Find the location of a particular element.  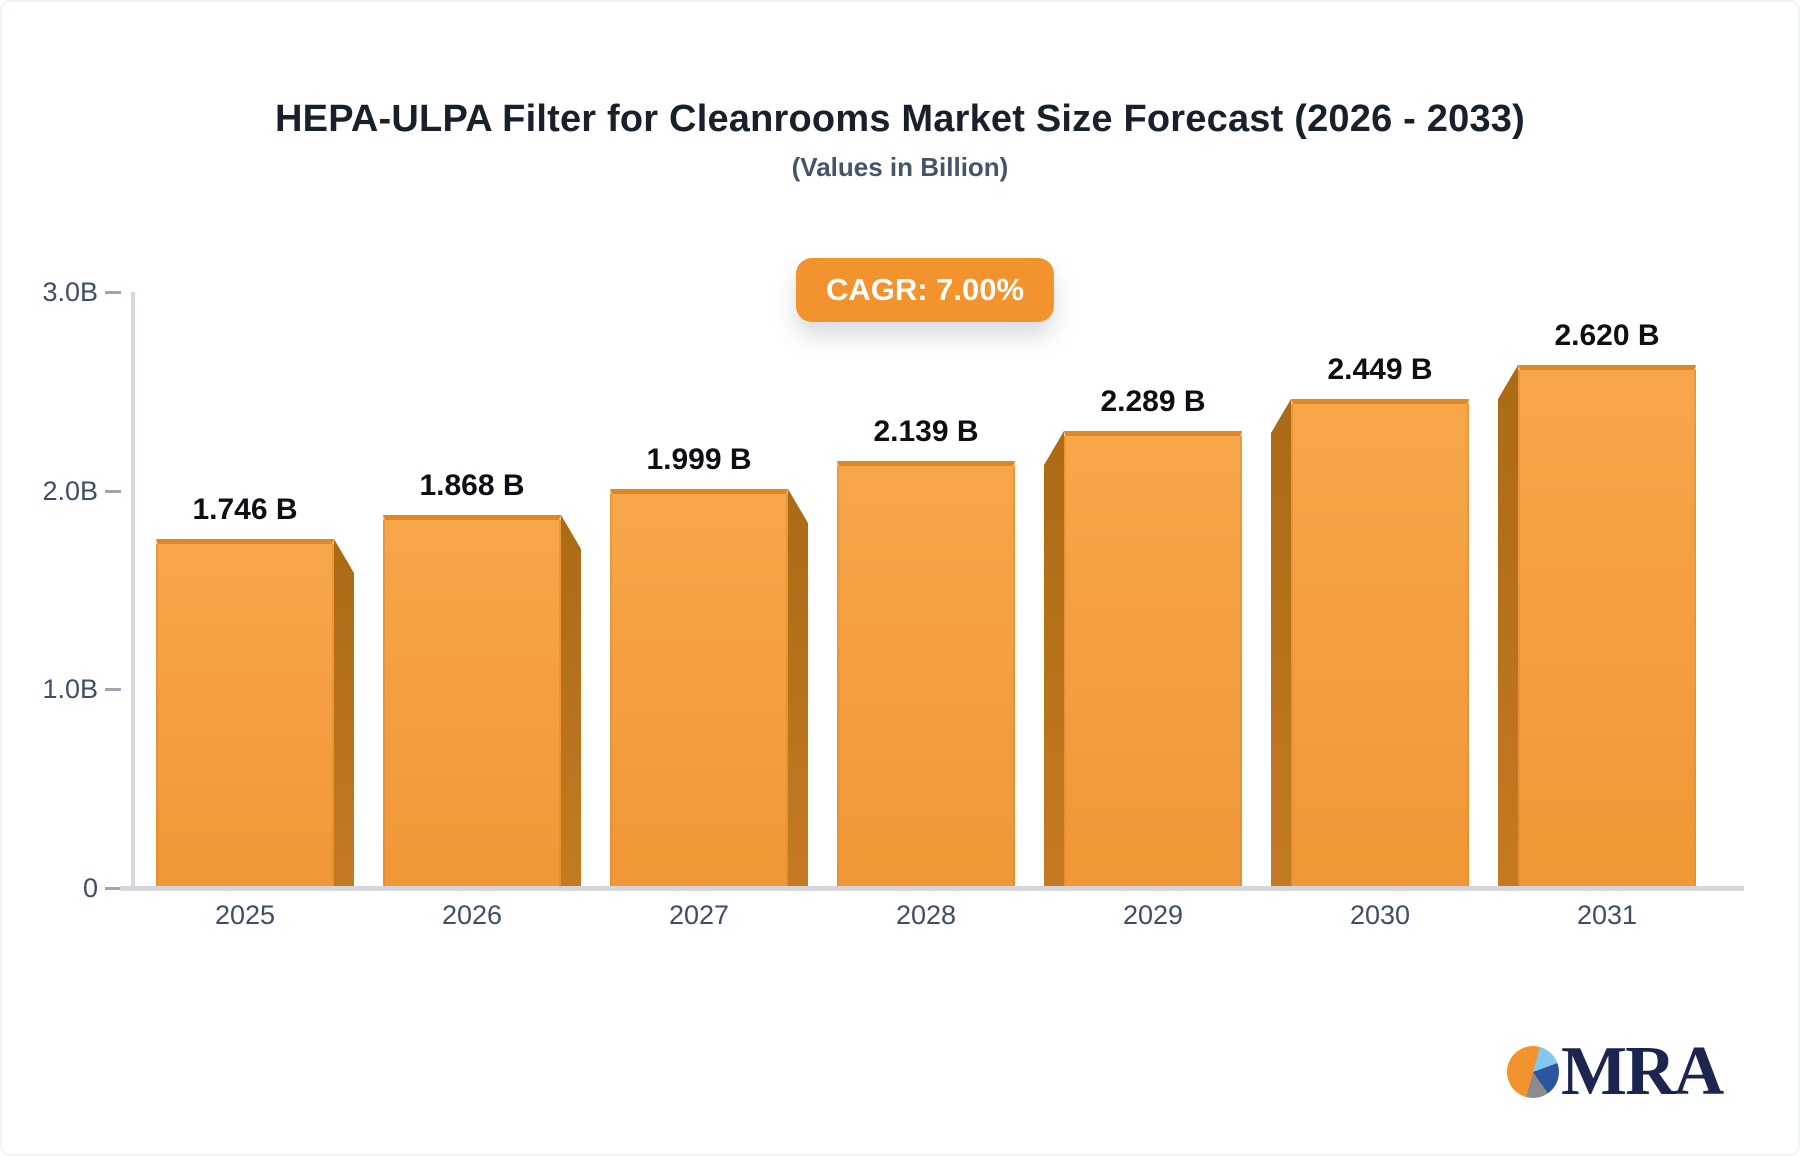

pie-chart-icon is located at coordinates (1533, 1072).